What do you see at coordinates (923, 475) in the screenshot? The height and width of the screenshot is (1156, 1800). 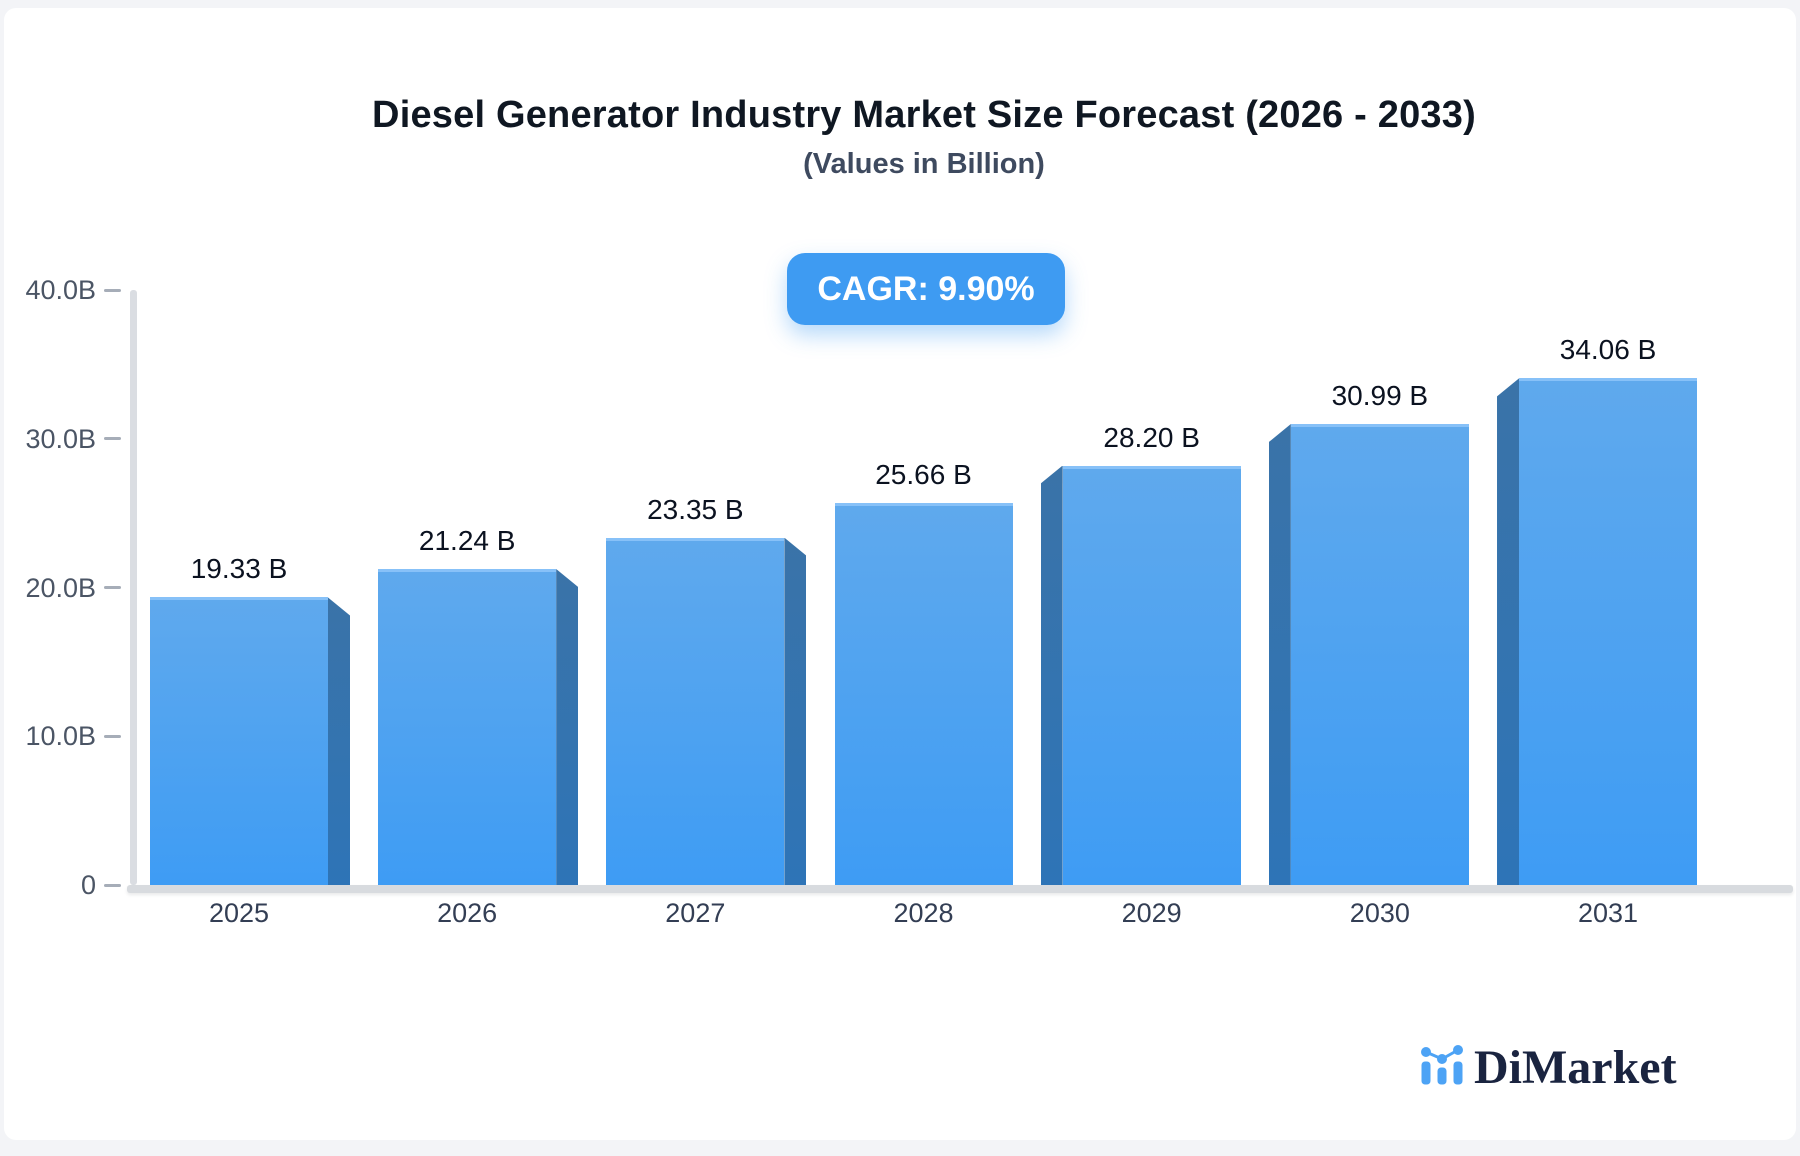 I see `bar-value-label: 25.66 B` at bounding box center [923, 475].